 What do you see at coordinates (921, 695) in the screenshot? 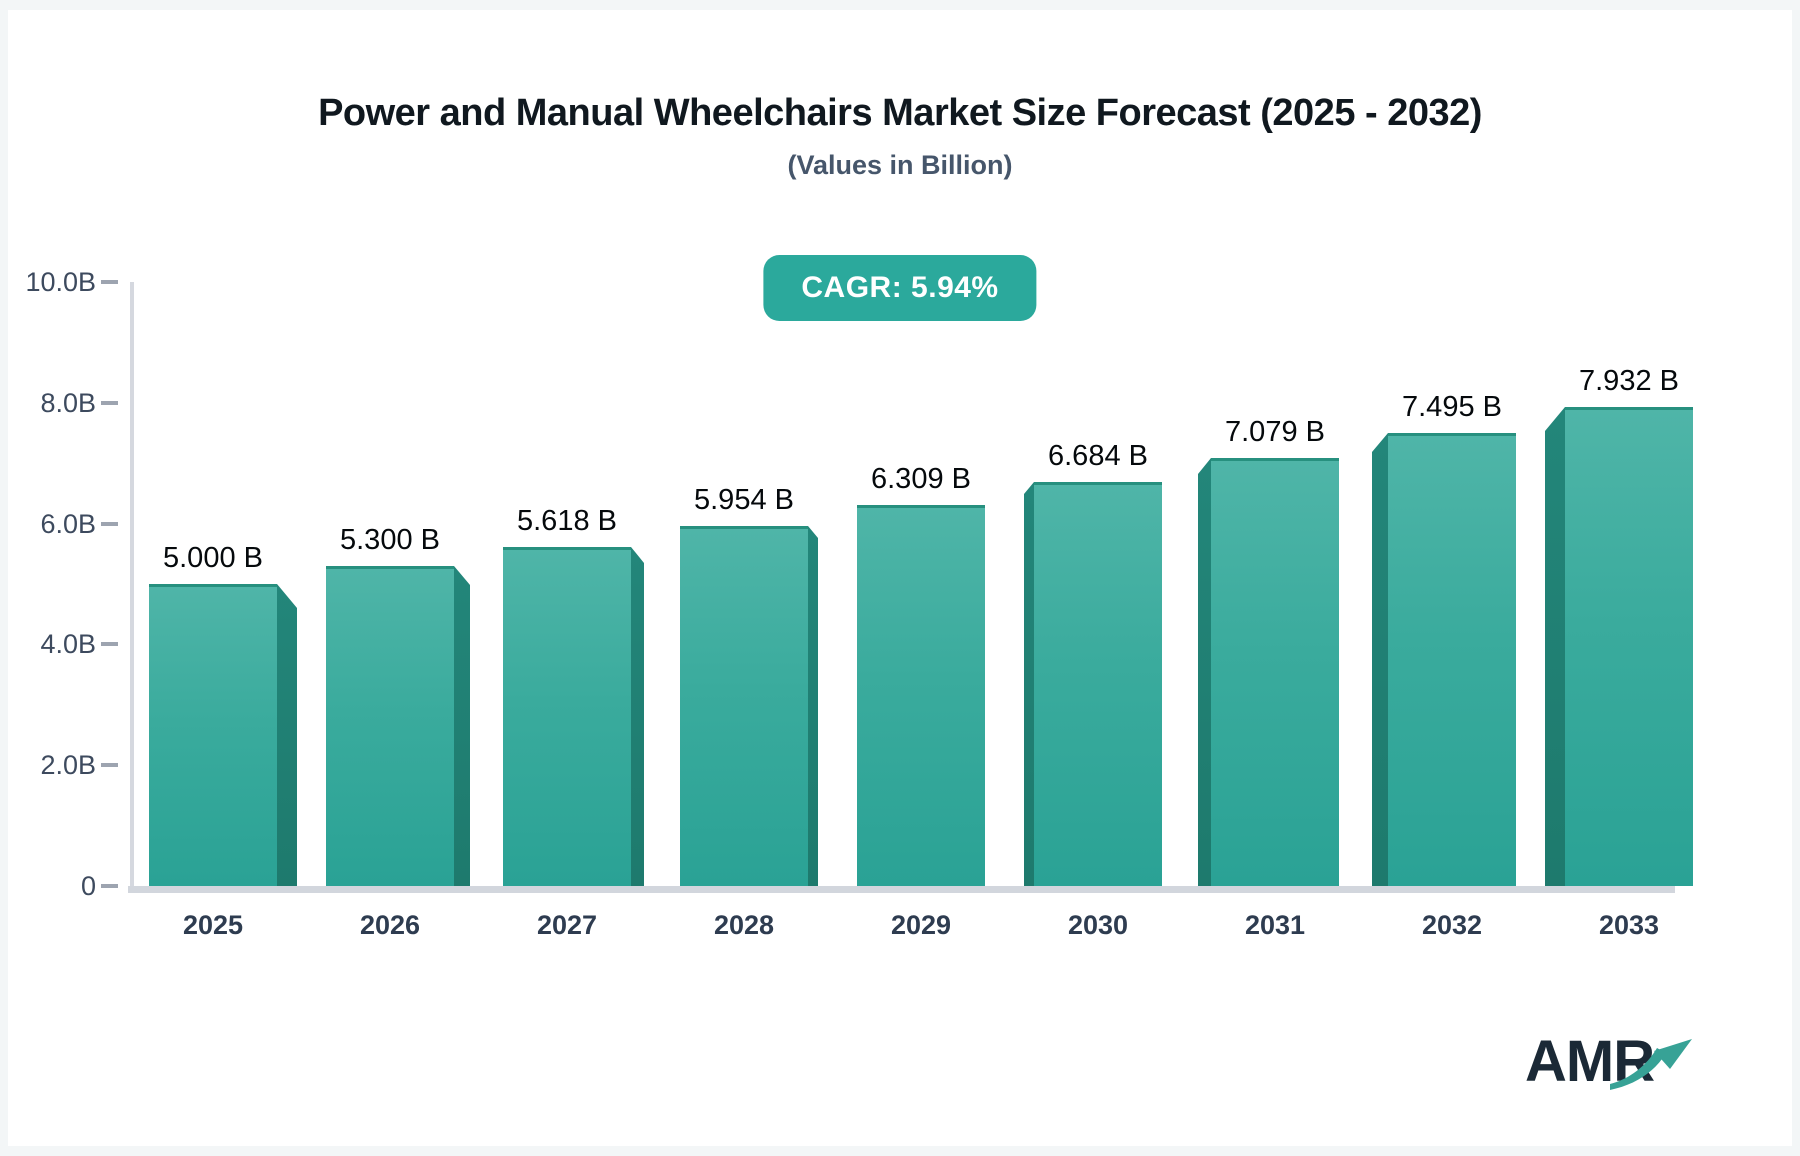
I see `bar-2029` at bounding box center [921, 695].